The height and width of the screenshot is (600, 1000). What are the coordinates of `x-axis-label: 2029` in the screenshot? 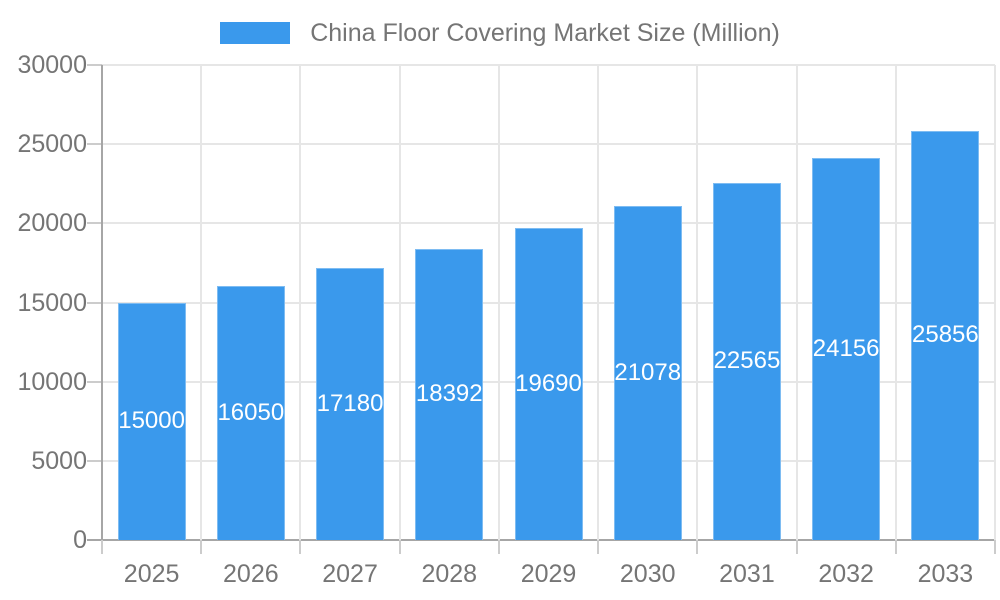 It's located at (548, 574).